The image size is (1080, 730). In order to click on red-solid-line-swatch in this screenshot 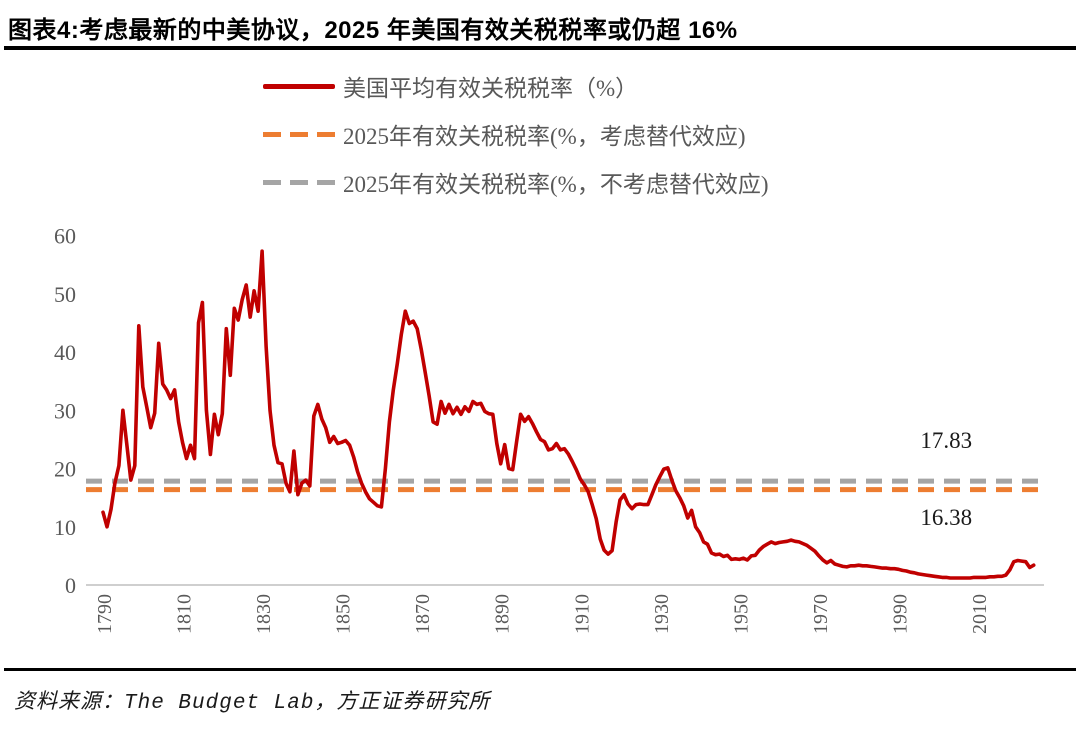, I will do `click(299, 86)`.